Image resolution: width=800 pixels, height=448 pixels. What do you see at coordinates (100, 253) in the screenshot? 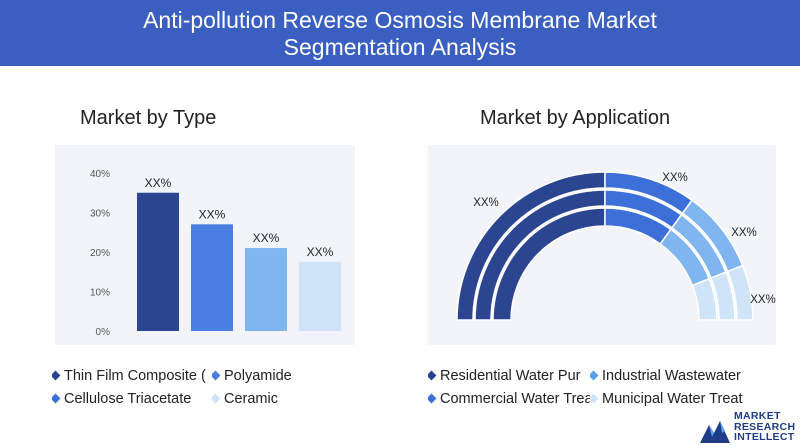
I see `y-tick-label: 20%` at bounding box center [100, 253].